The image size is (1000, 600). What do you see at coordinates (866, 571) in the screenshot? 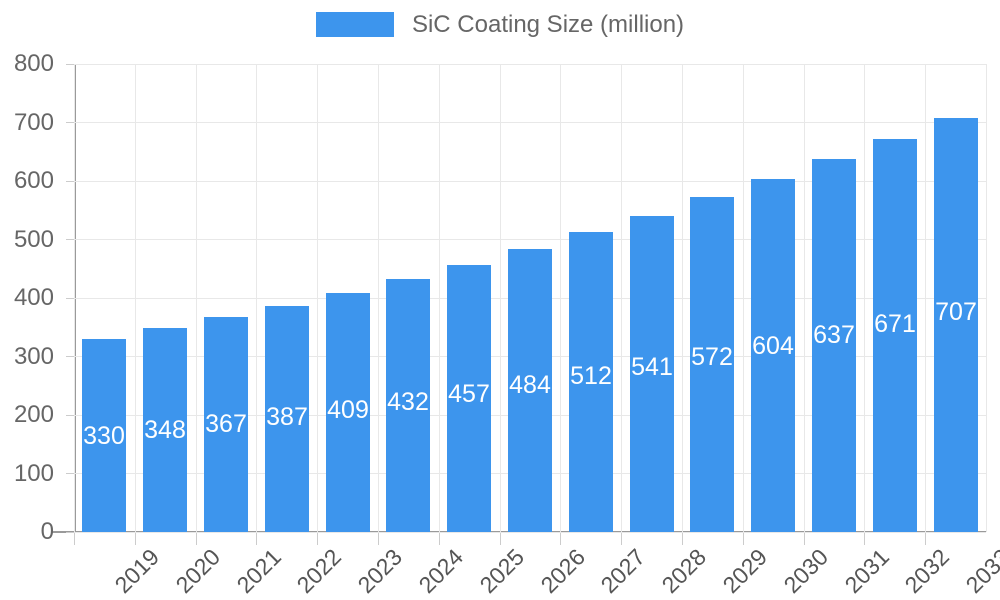
I see `x-axis-tick-label: 2031` at bounding box center [866, 571].